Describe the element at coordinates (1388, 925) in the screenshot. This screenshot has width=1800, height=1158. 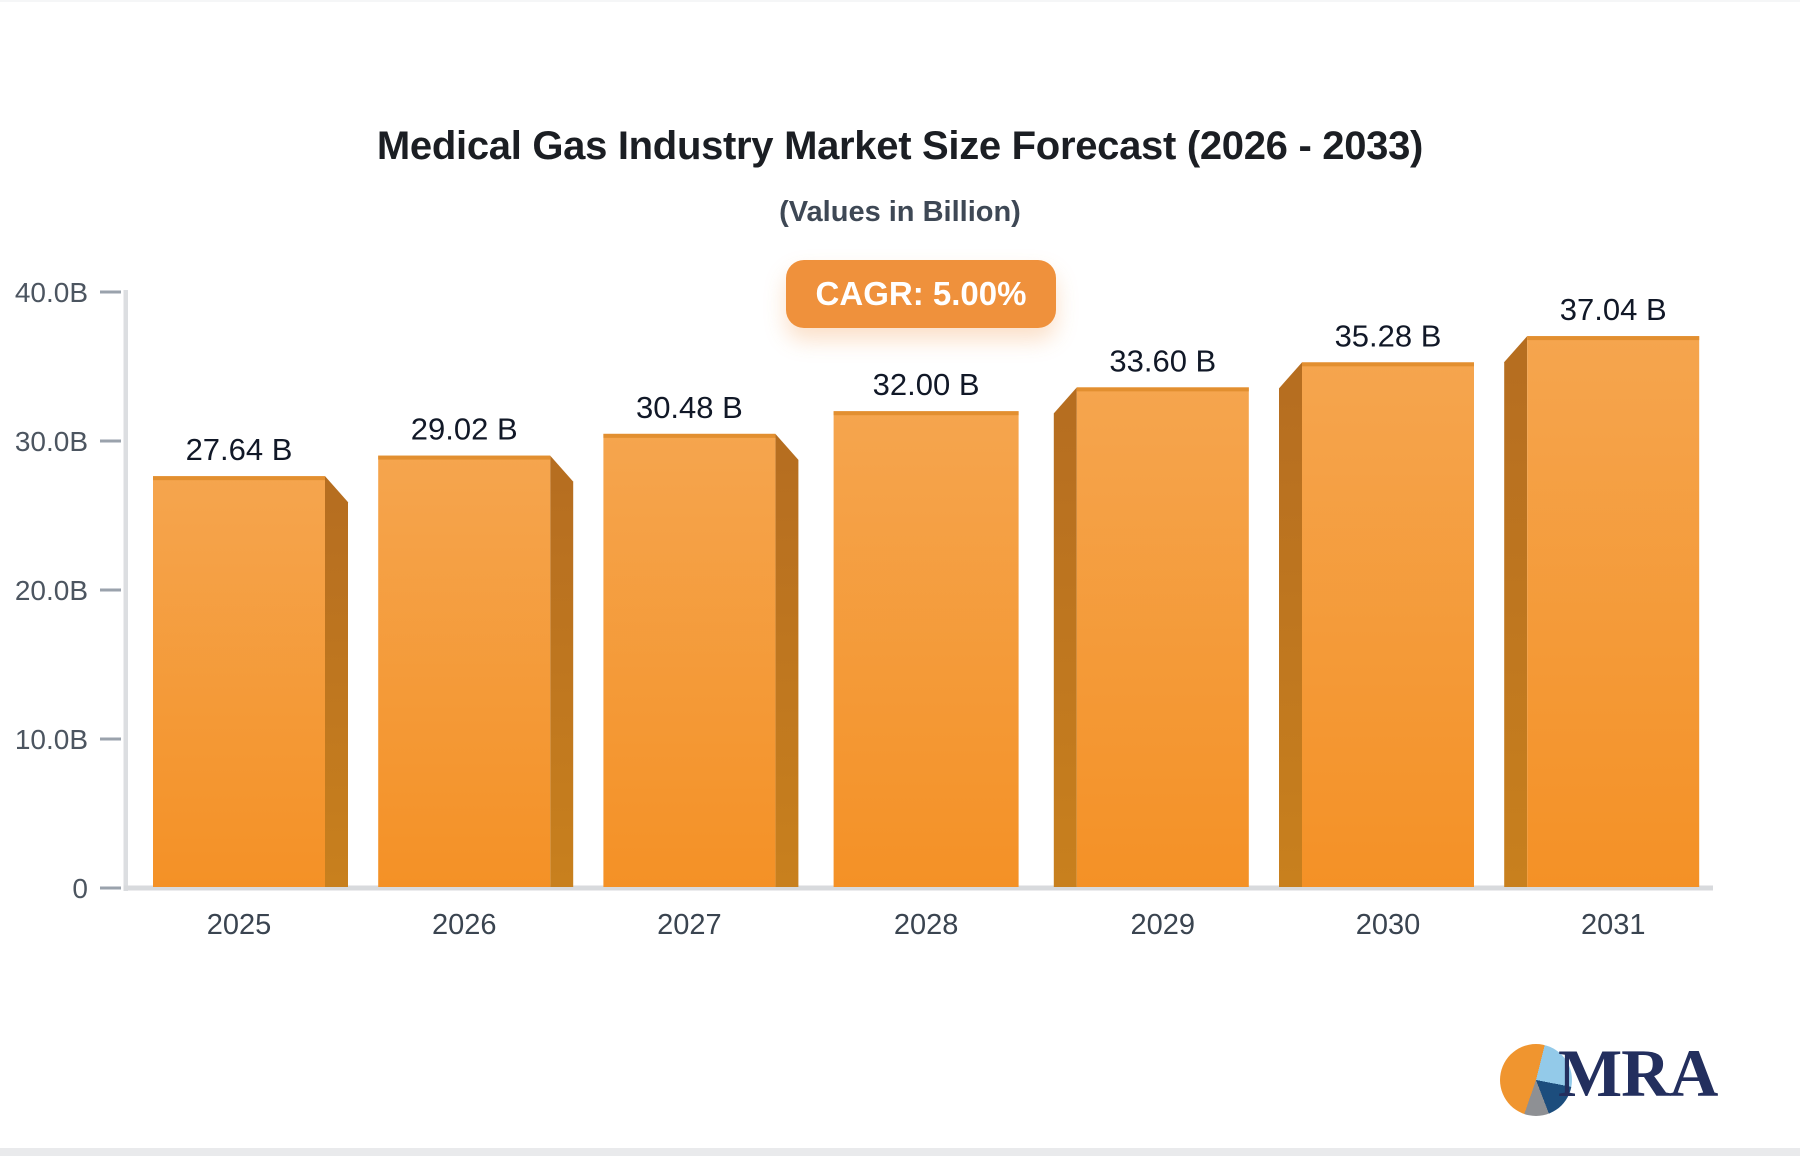
I see `x-axis-label: 2030` at that location.